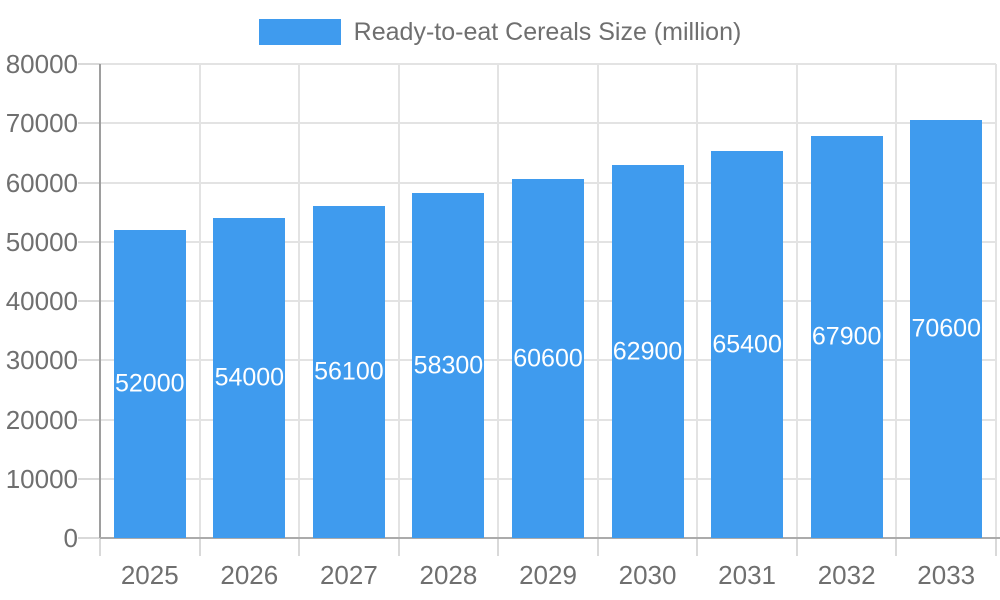  I want to click on bar-2031: 65400, so click(747, 344).